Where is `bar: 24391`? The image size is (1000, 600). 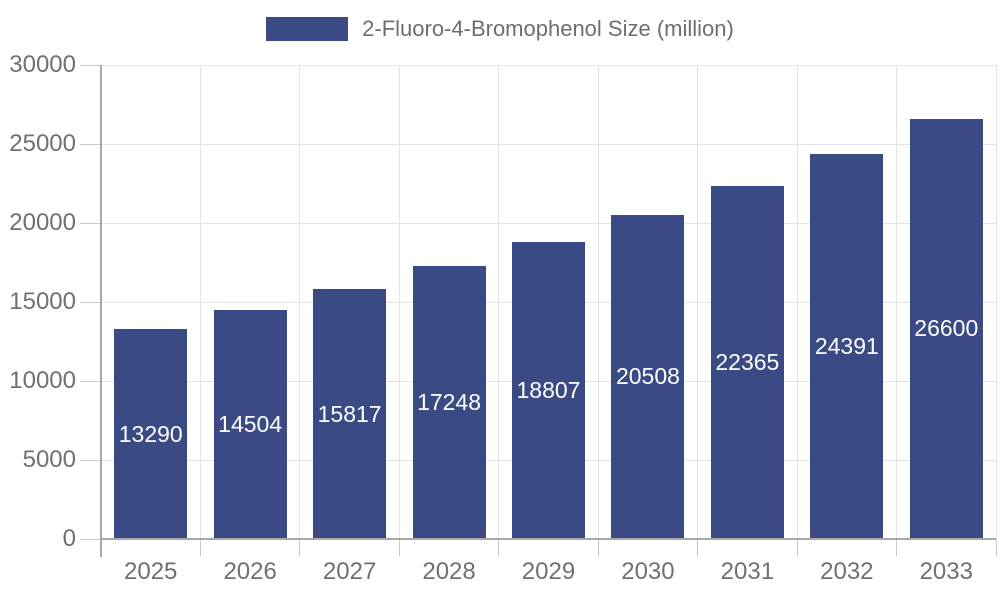
bar: 24391 is located at coordinates (847, 346).